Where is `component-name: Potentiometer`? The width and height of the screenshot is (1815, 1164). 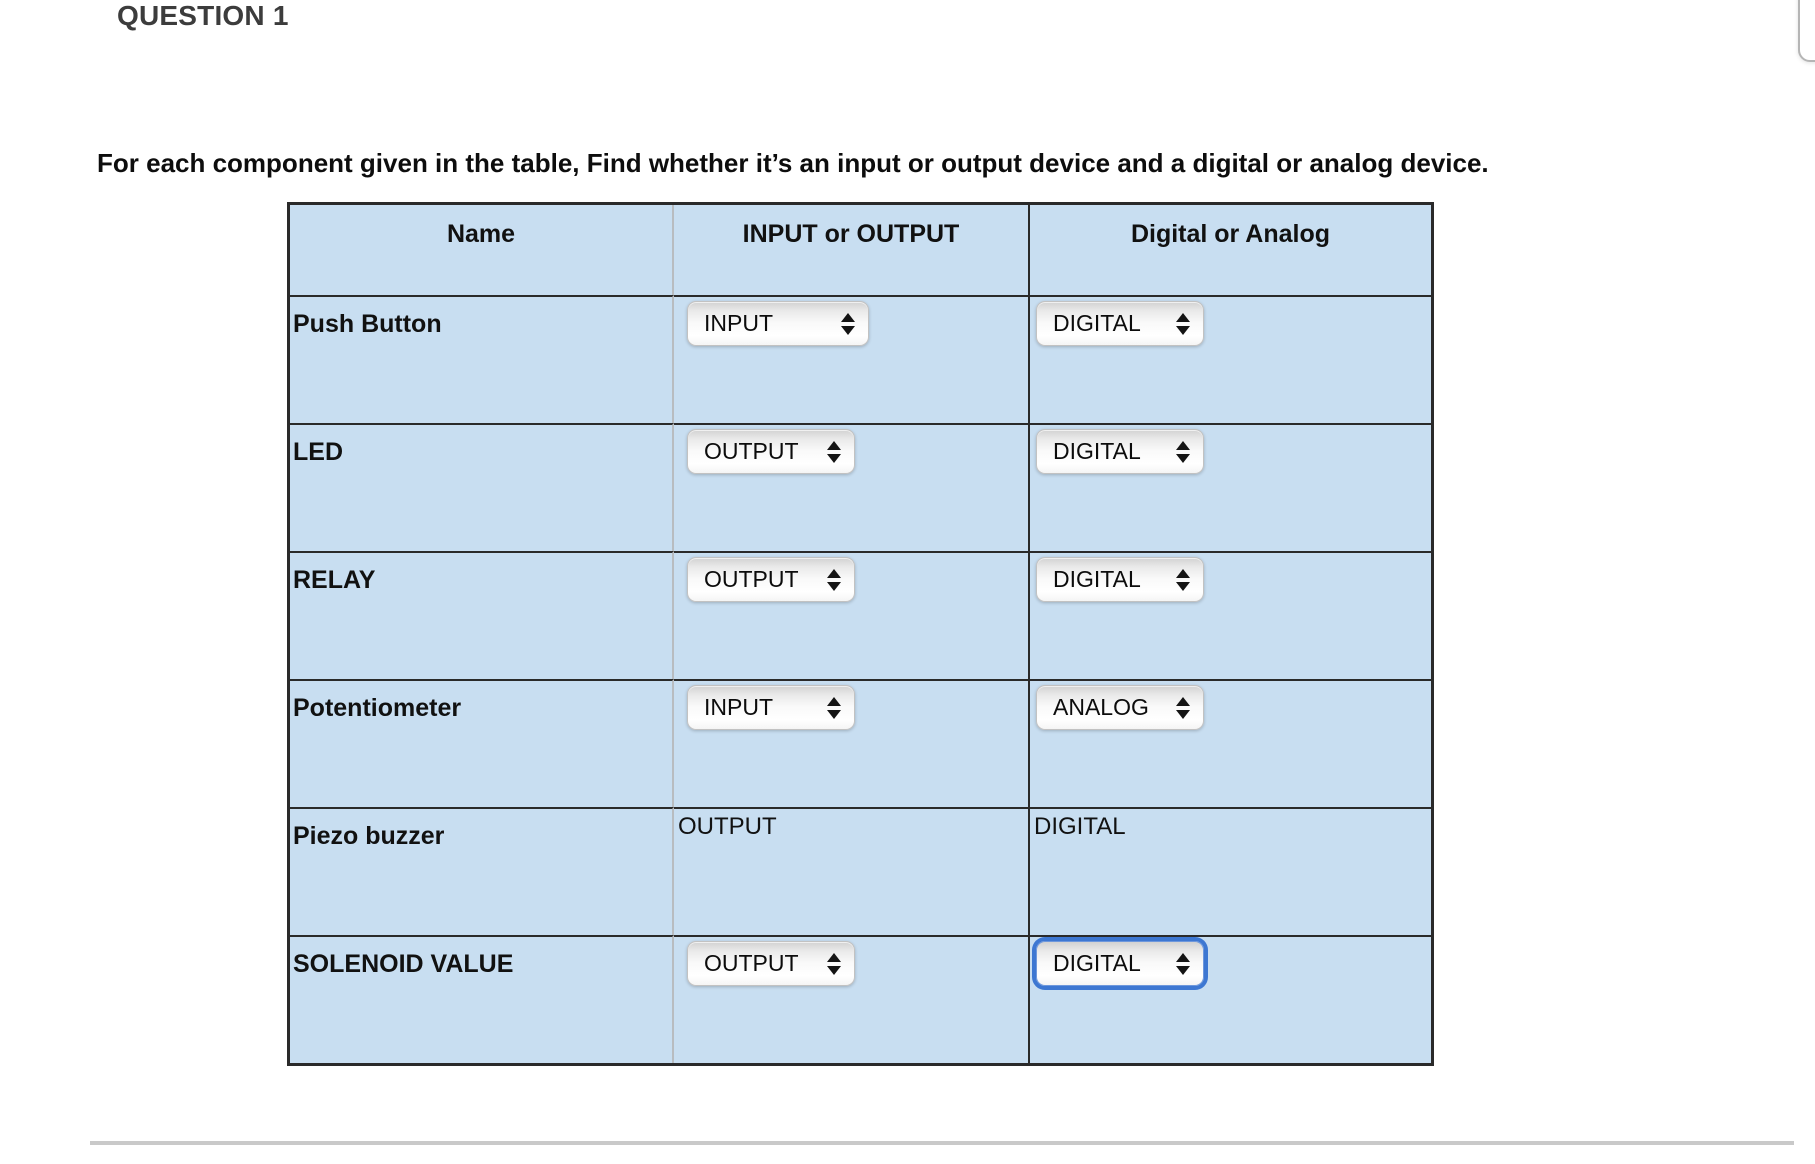
component-name: Potentiometer is located at coordinates (482, 743).